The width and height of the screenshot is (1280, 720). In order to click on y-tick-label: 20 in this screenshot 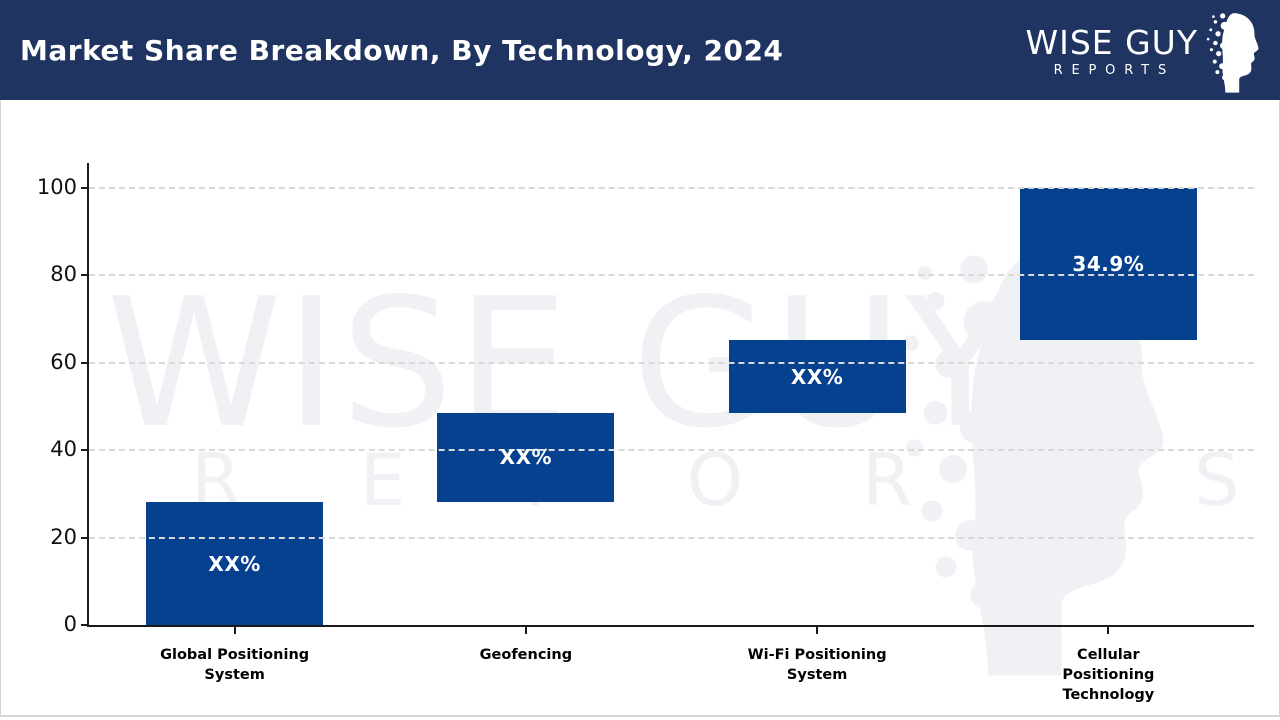, I will do `click(63, 536)`.